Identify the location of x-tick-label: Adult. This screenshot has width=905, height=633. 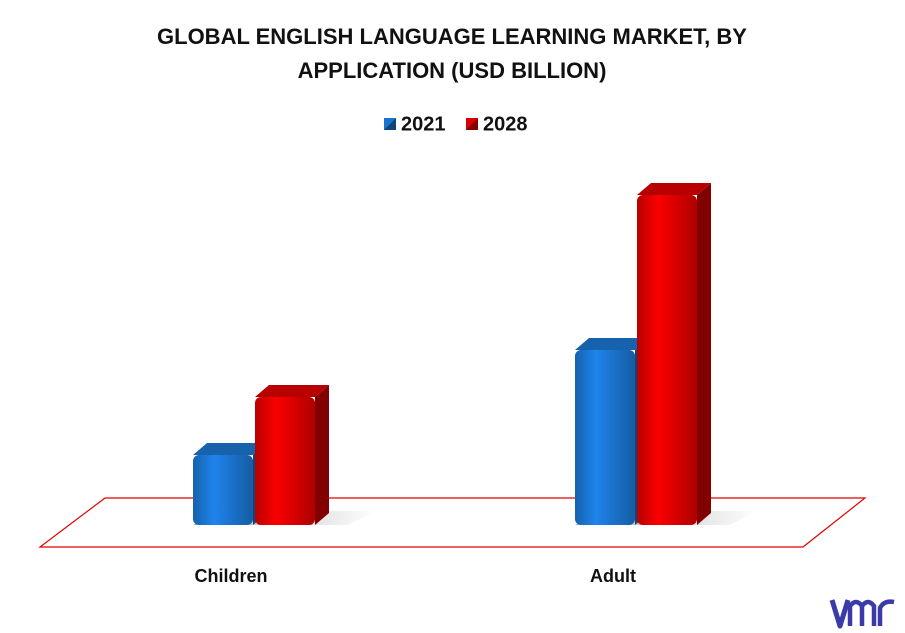
(613, 576).